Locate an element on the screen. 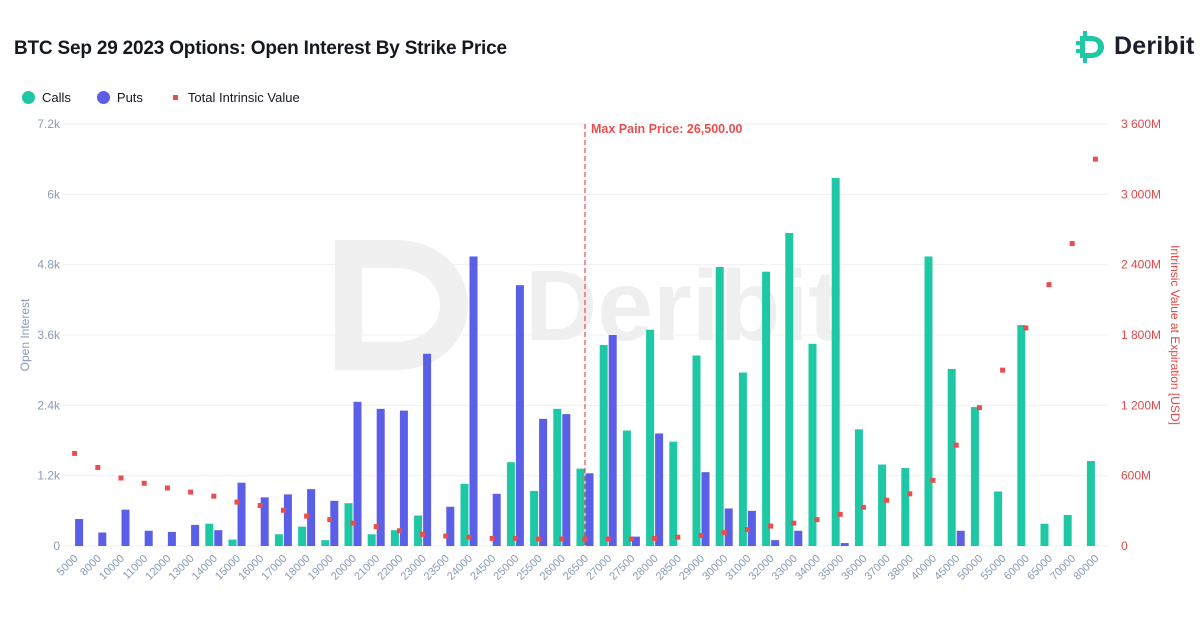 The width and height of the screenshot is (1200, 628). x-tick-label: 25500 is located at coordinates (530, 568).